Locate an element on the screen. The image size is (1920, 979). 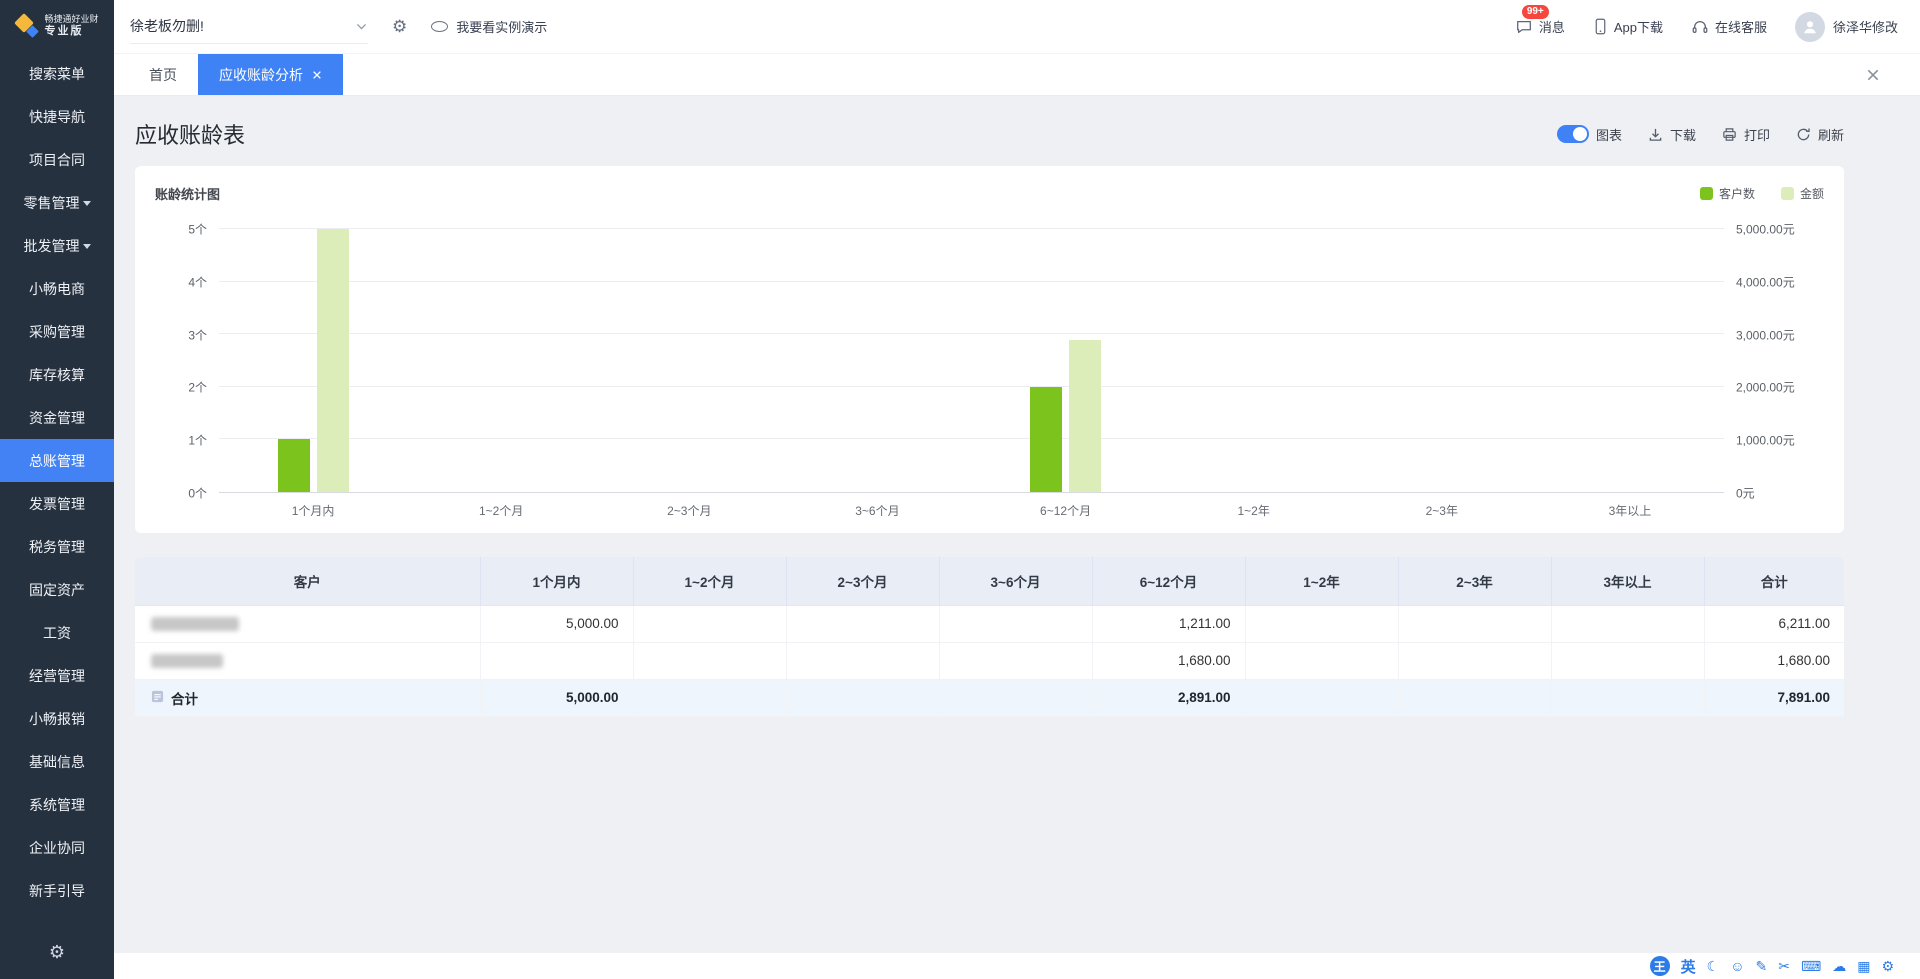
demo-label: 我要看实例演示 is located at coordinates (502, 27).